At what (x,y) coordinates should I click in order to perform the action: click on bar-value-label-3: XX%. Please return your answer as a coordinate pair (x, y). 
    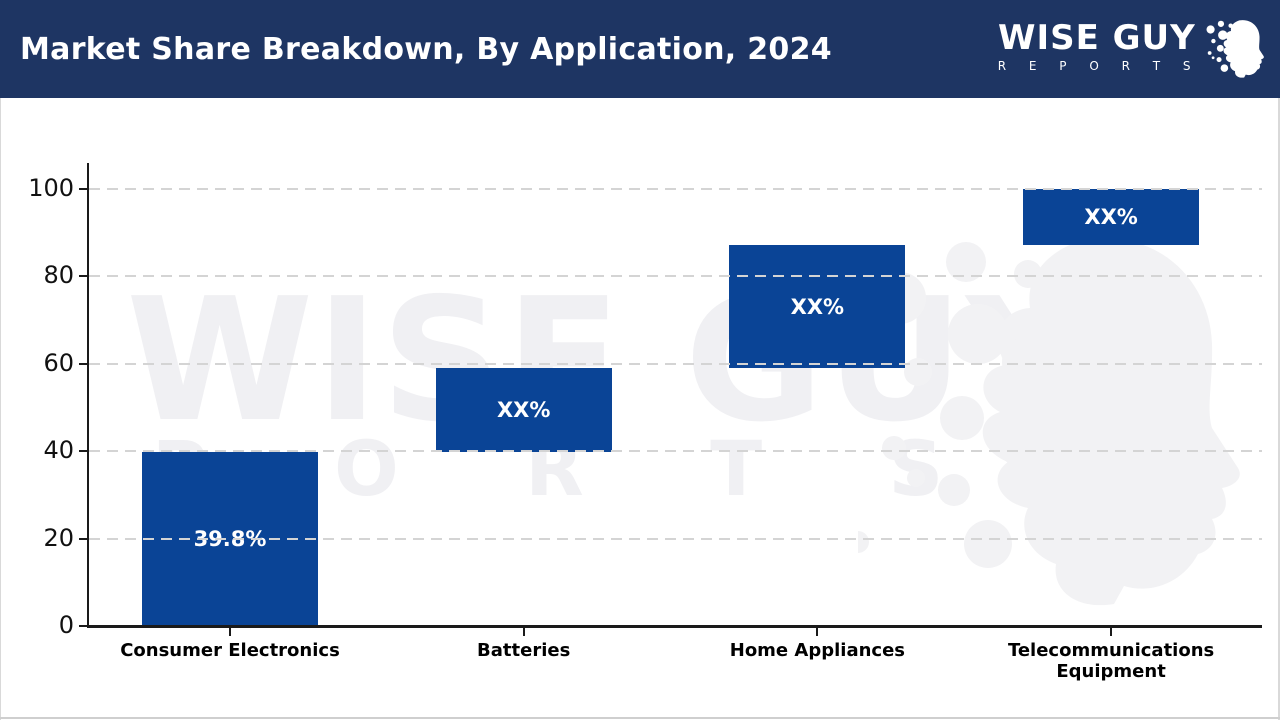
    Looking at the image, I should click on (817, 306).